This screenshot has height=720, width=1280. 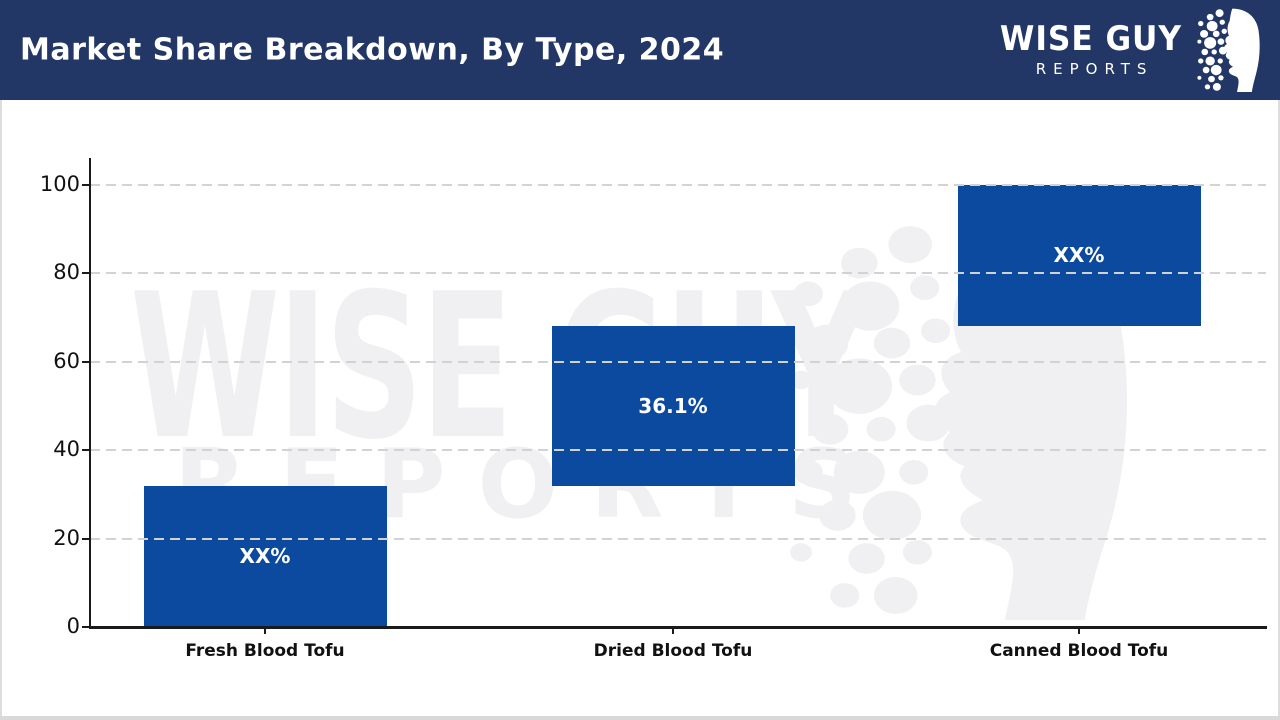 I want to click on y-axis-line, so click(x=90, y=393).